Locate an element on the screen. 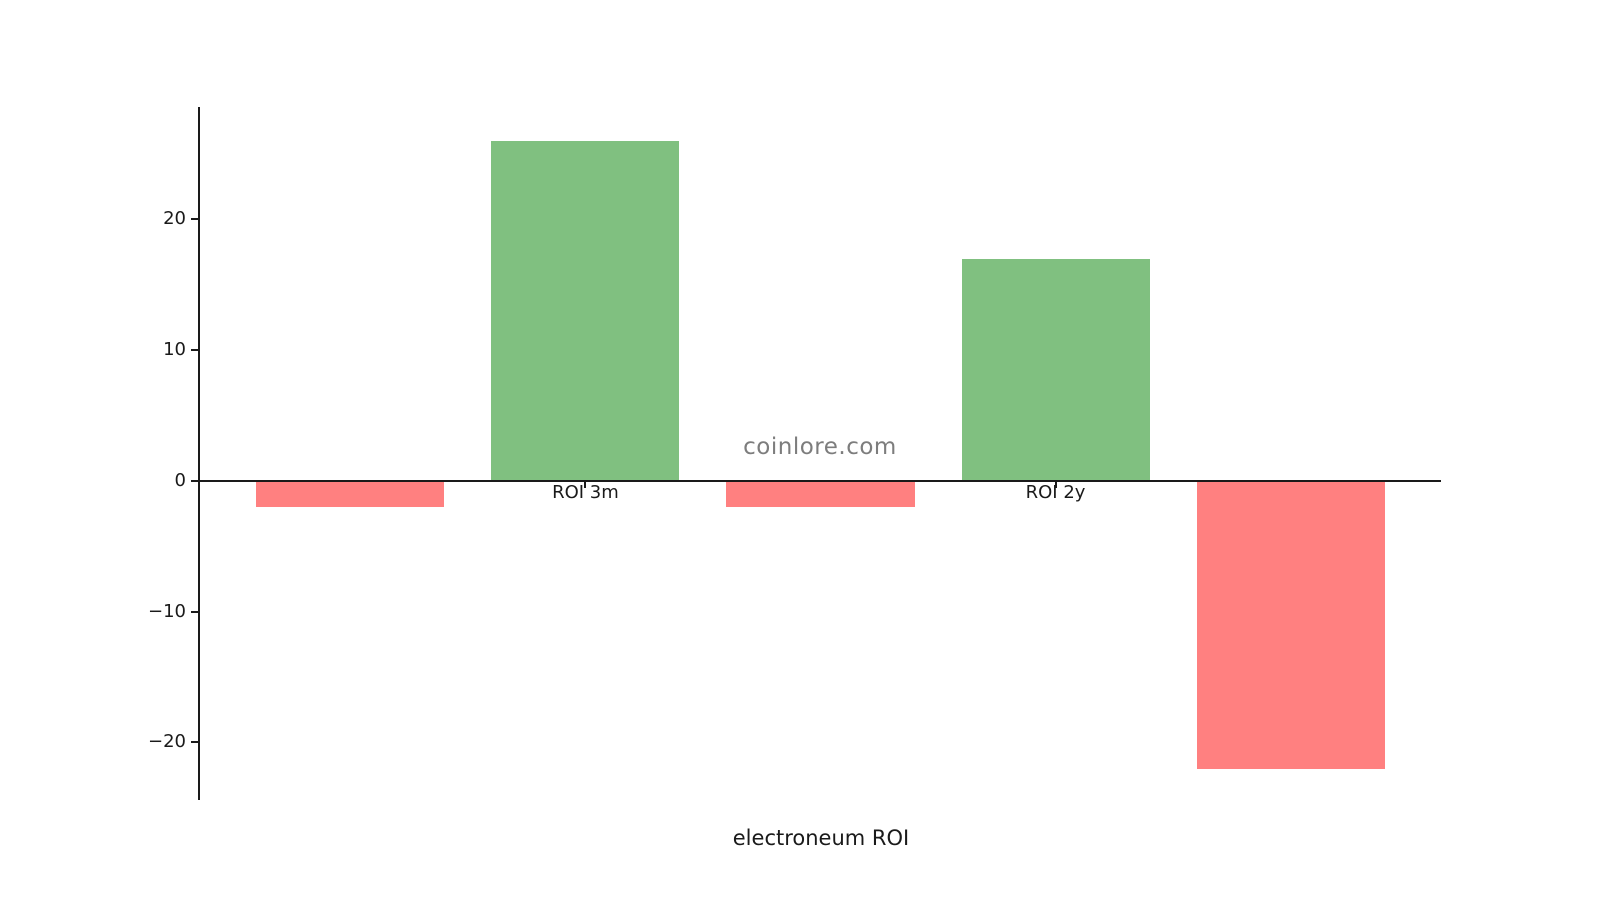 The width and height of the screenshot is (1600, 900). y-tick-label: −20 is located at coordinates (167, 742).